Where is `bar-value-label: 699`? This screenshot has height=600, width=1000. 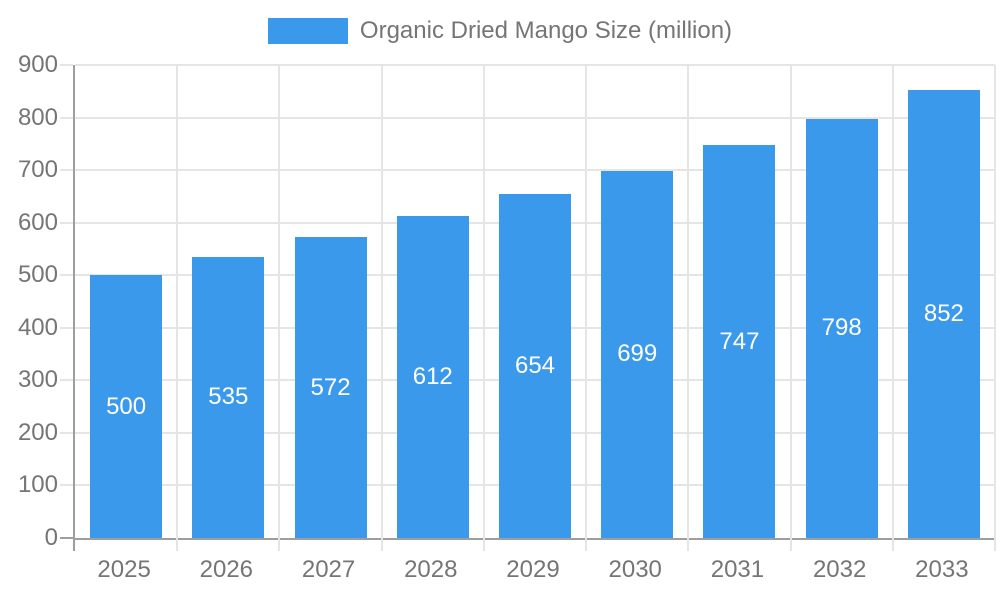 bar-value-label: 699 is located at coordinates (637, 354).